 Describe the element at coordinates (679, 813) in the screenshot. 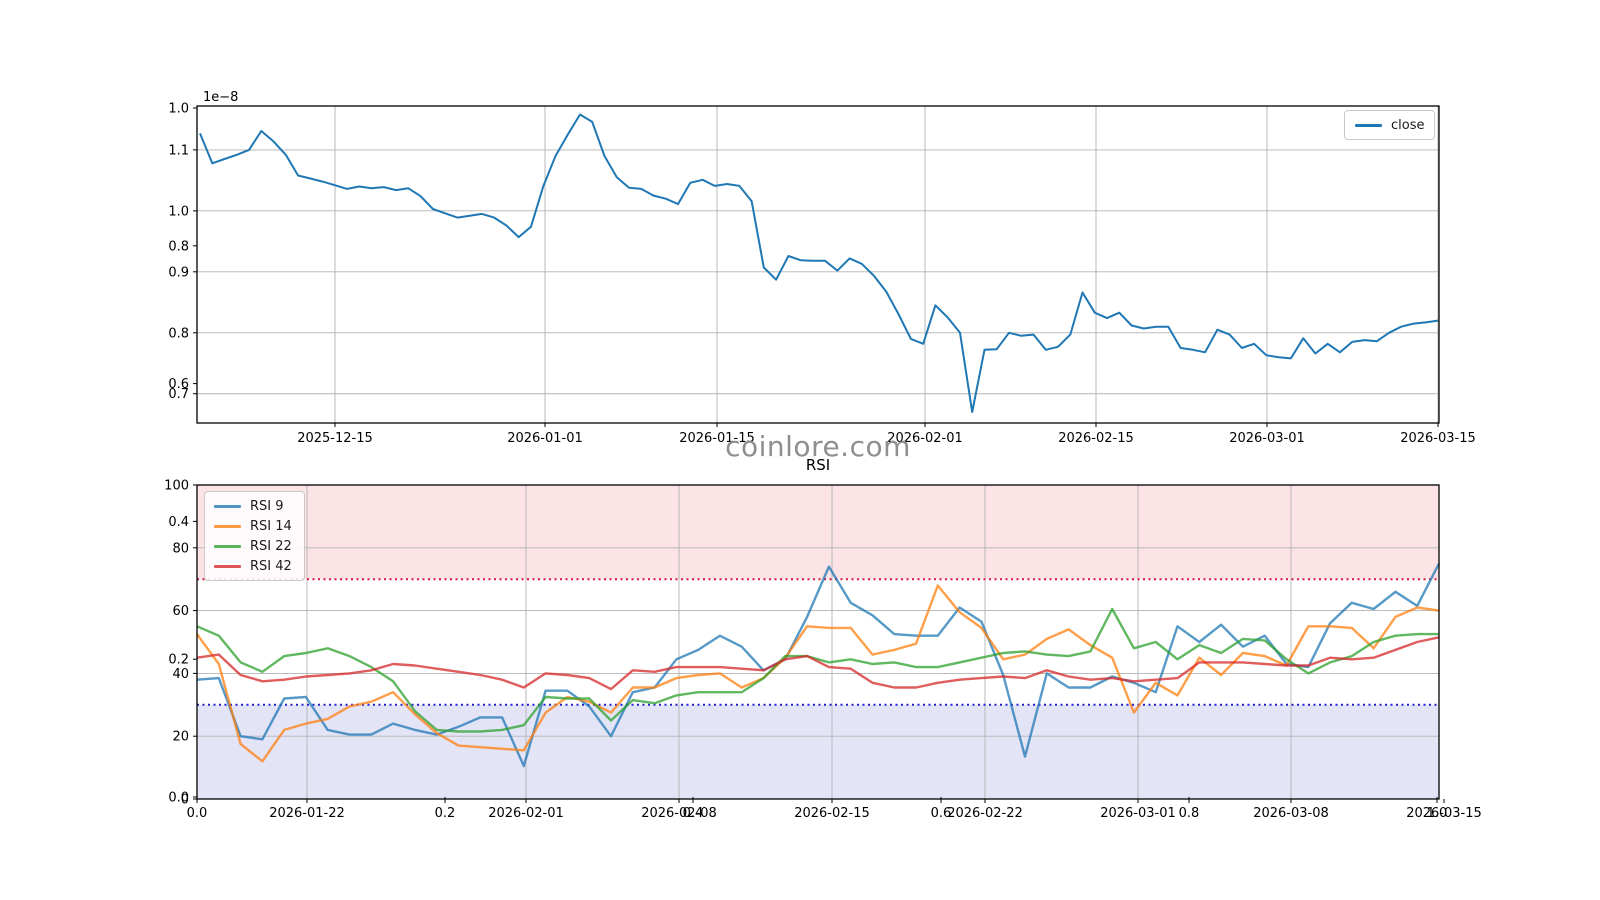

I see `rsi-x-tick-label: 2026-02-08` at that location.